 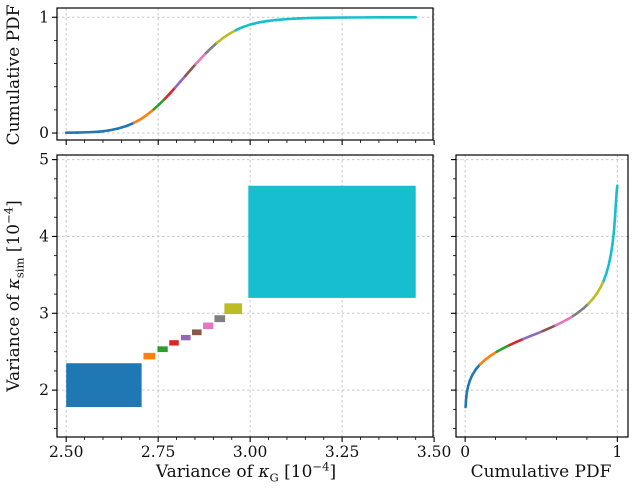 I want to click on main-panel-x-axis-label: Variance of κG [10−4], so click(x=246, y=471).